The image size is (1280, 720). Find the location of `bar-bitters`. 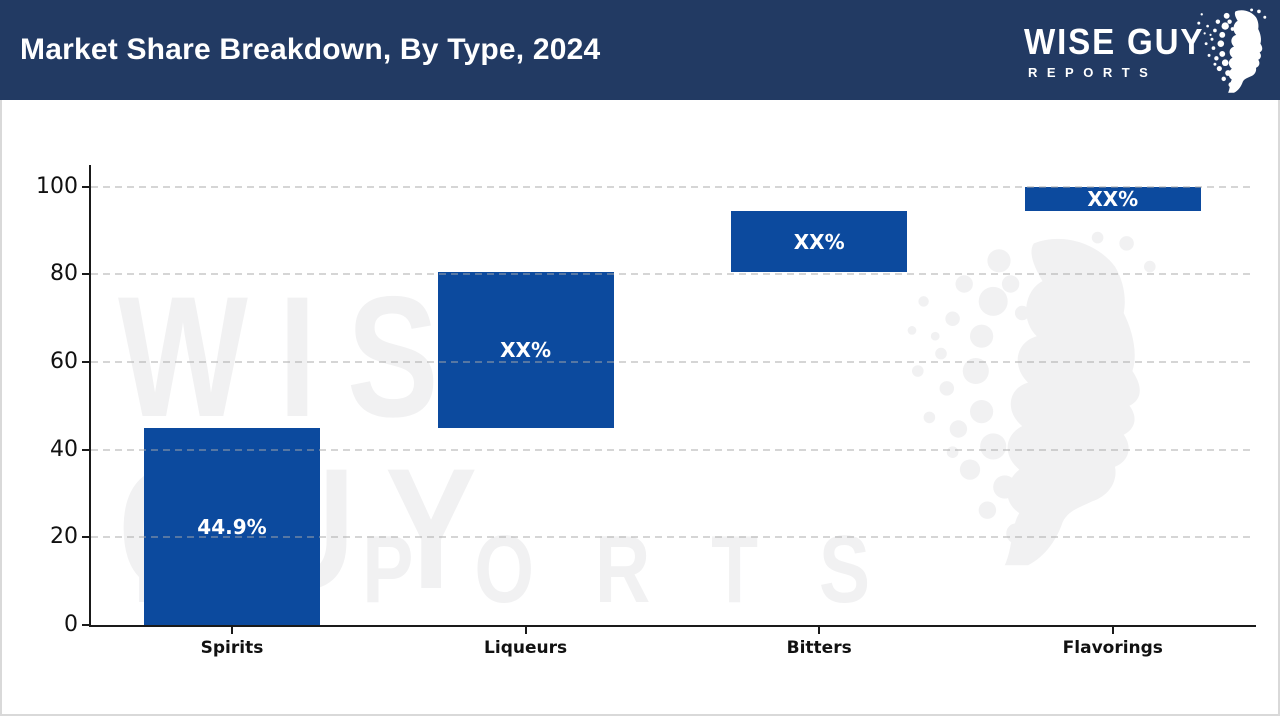

bar-bitters is located at coordinates (819, 241).